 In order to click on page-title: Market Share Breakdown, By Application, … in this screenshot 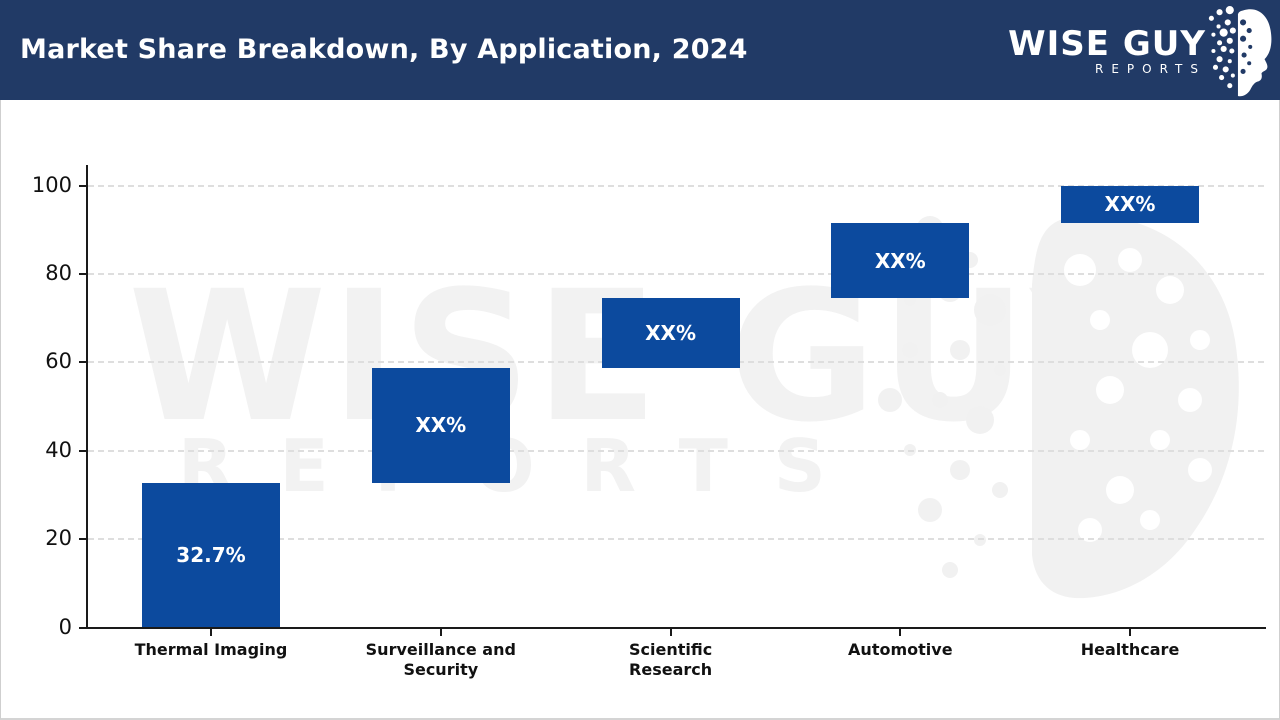, I will do `click(384, 49)`.